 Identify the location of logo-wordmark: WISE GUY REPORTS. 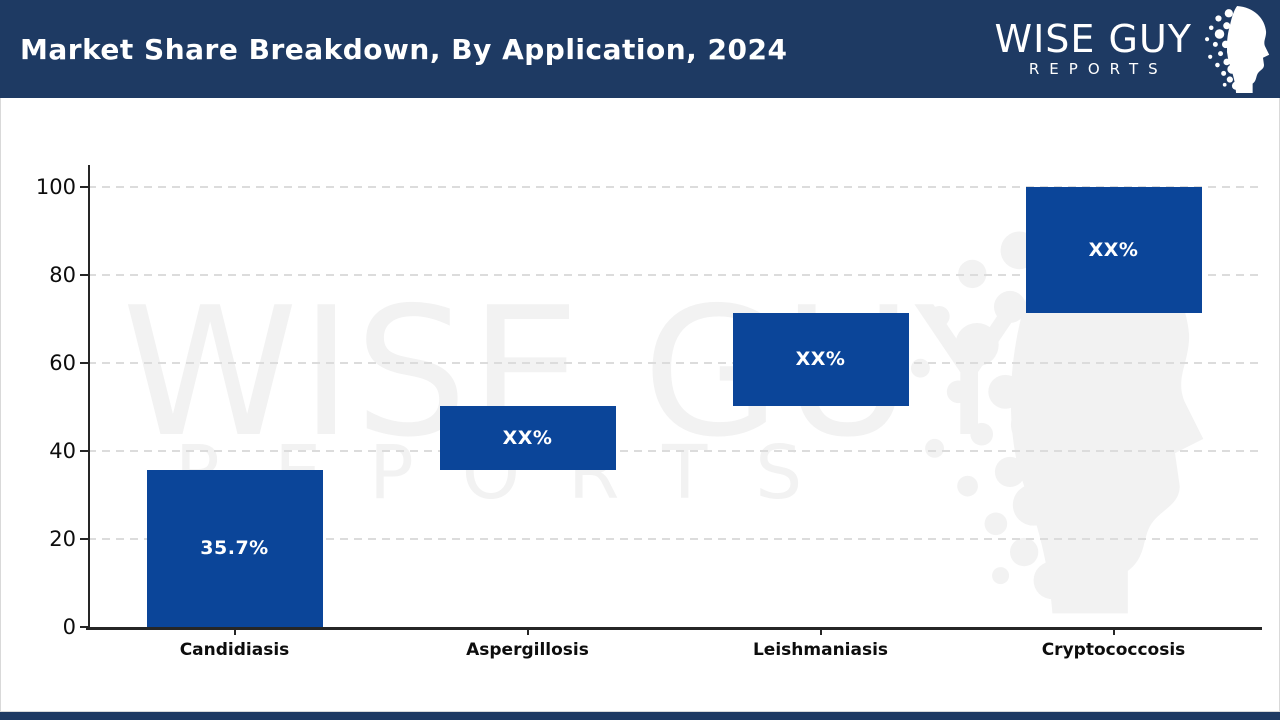
(1093, 47).